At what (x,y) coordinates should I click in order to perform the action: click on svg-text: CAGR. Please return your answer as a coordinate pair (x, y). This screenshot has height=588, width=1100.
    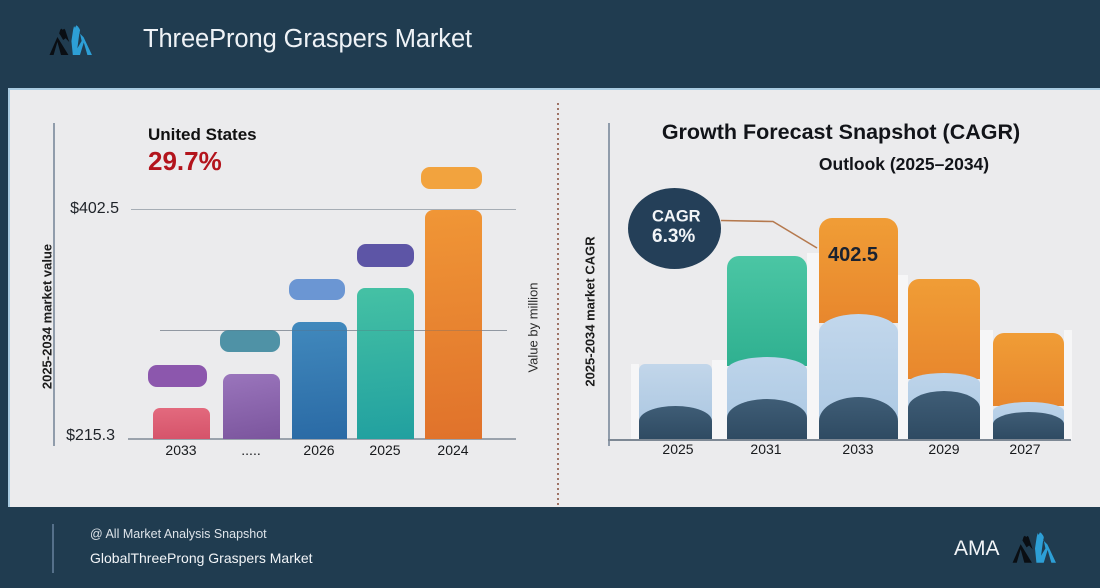
    Looking at the image, I should click on (676, 217).